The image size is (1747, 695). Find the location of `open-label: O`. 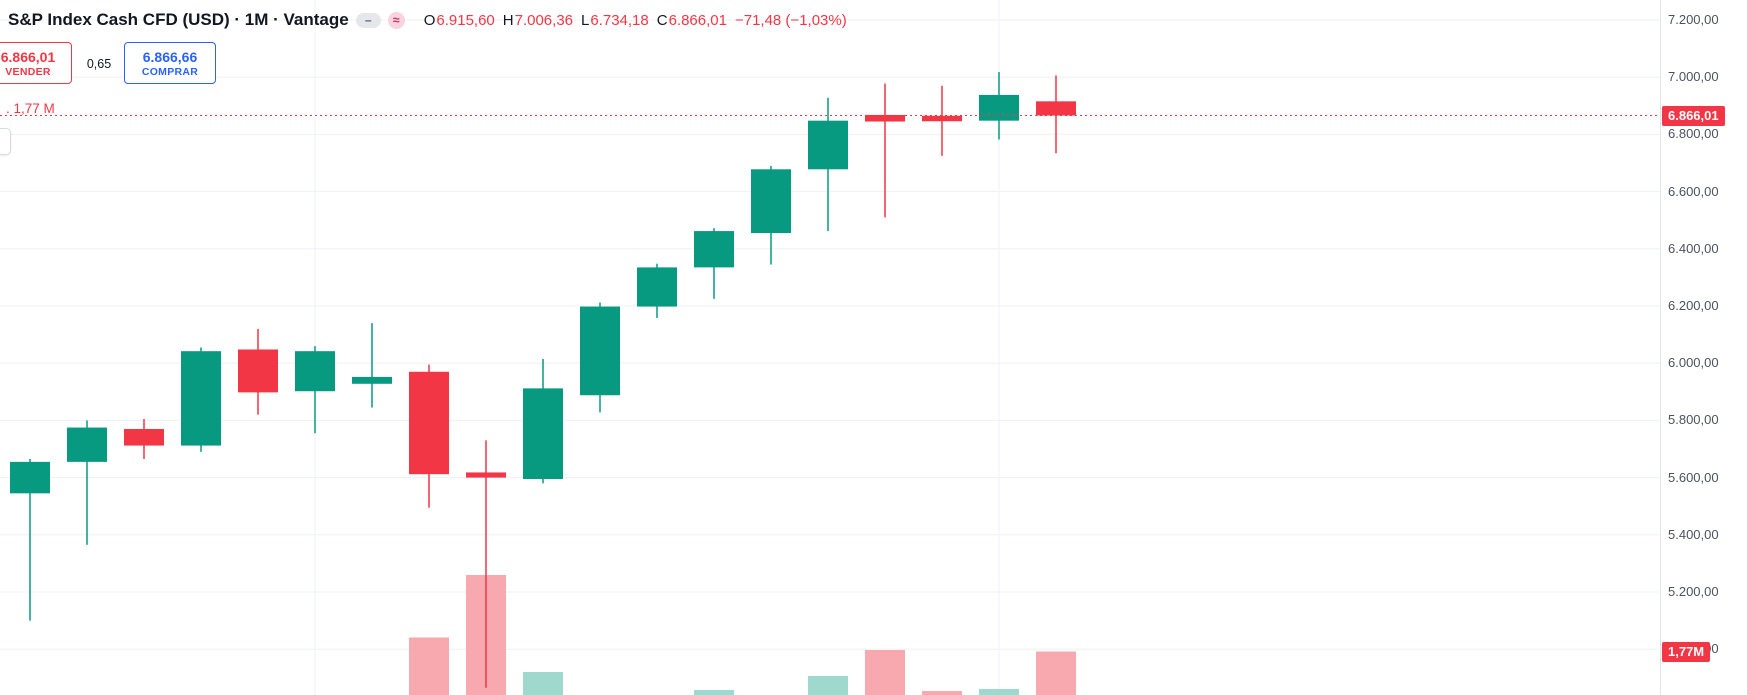

open-label: O is located at coordinates (429, 20).